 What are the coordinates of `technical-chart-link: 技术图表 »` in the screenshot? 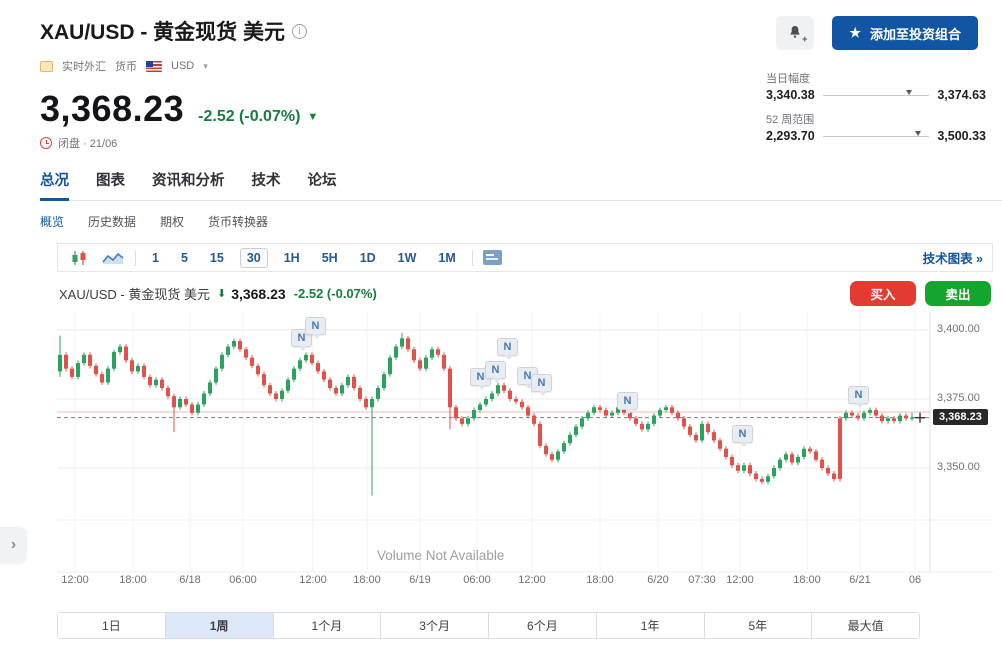 It's located at (952, 259).